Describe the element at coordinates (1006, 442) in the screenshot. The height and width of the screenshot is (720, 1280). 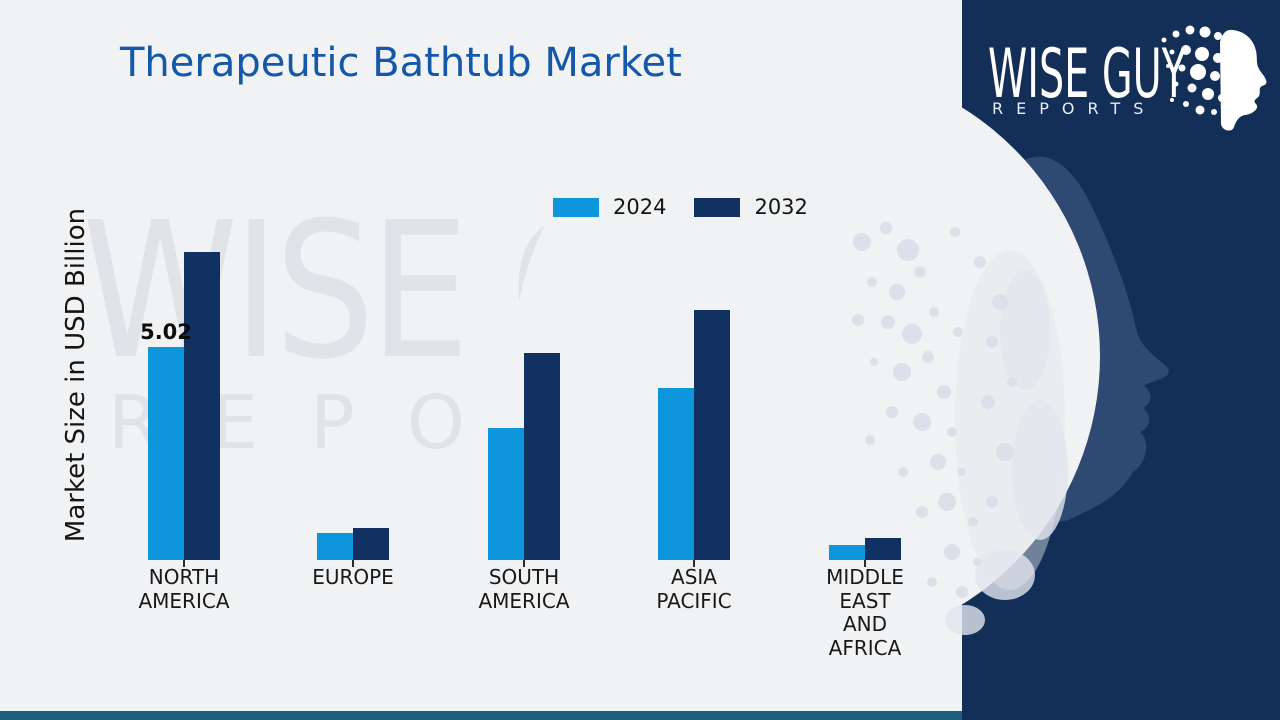
I see `brain-blob-pattern` at that location.